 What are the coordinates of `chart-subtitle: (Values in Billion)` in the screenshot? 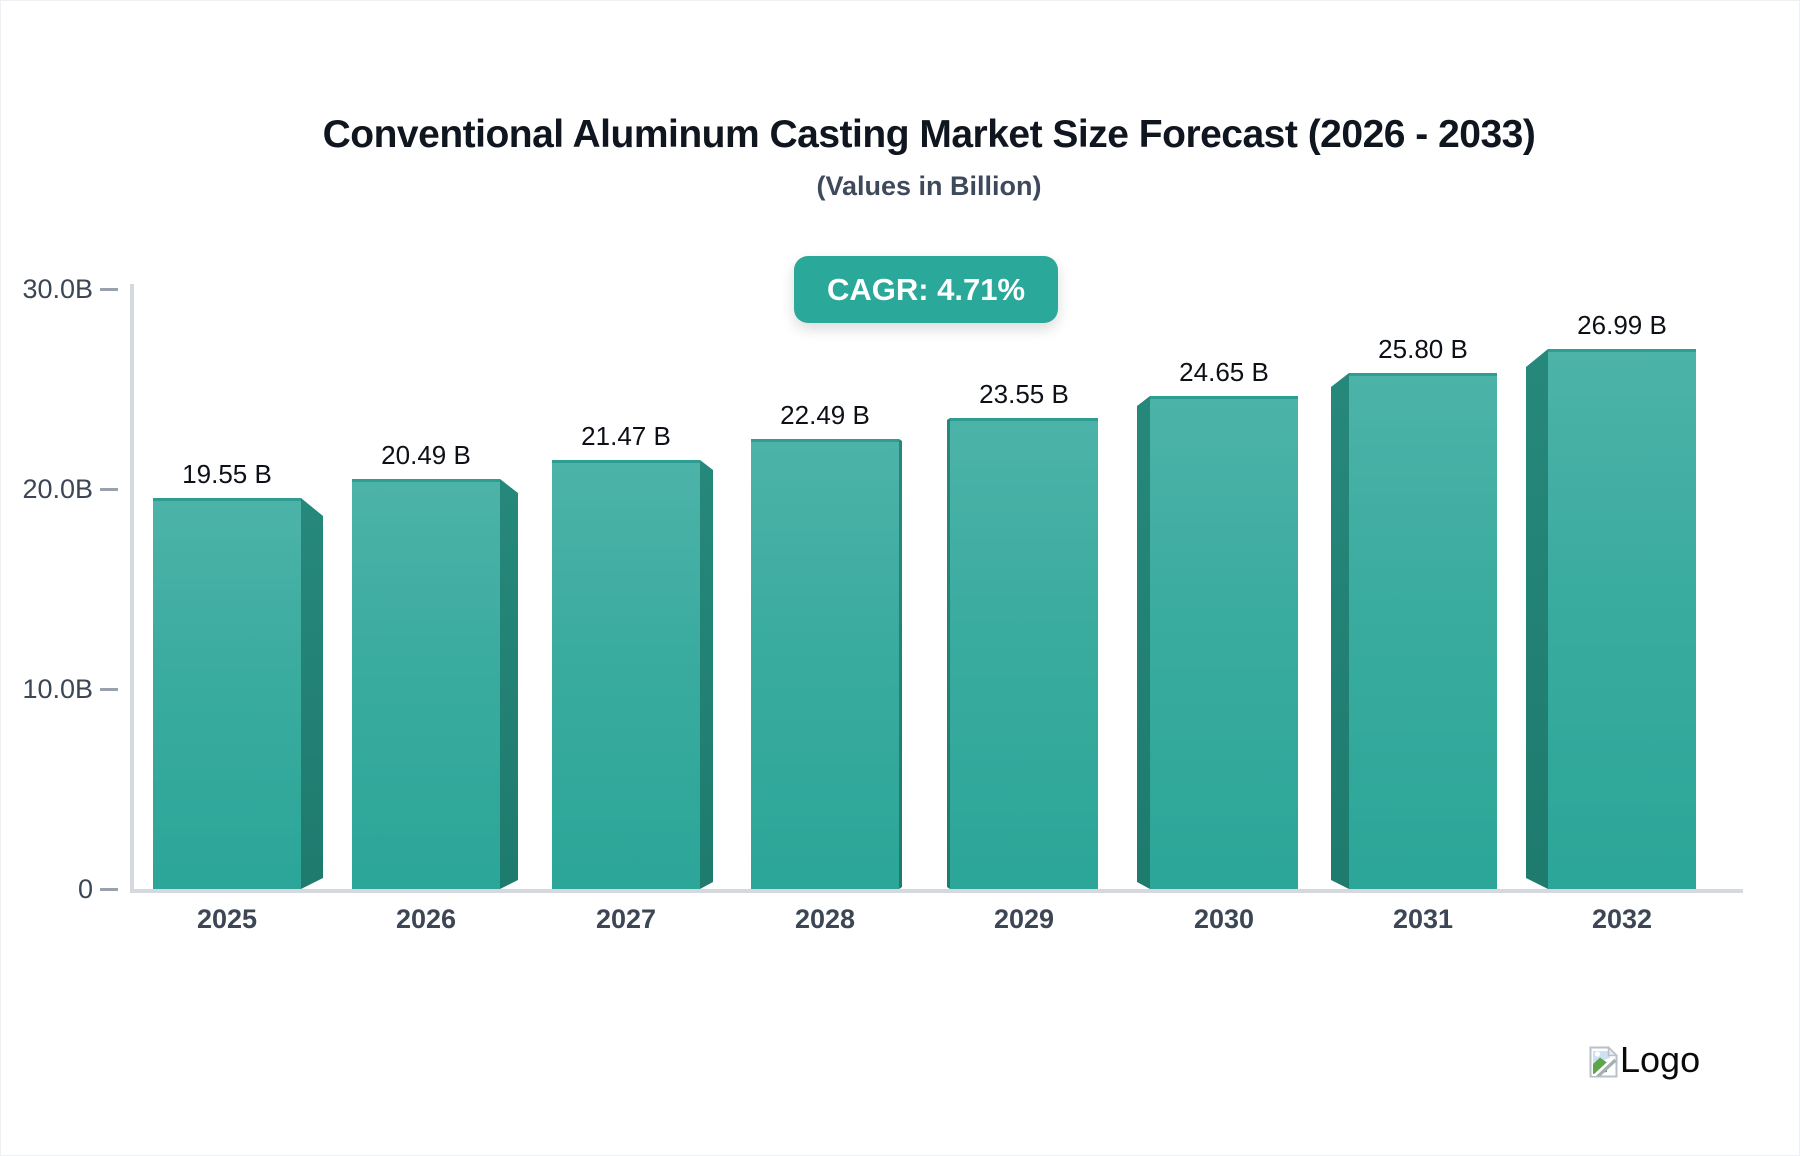 It's located at (929, 186).